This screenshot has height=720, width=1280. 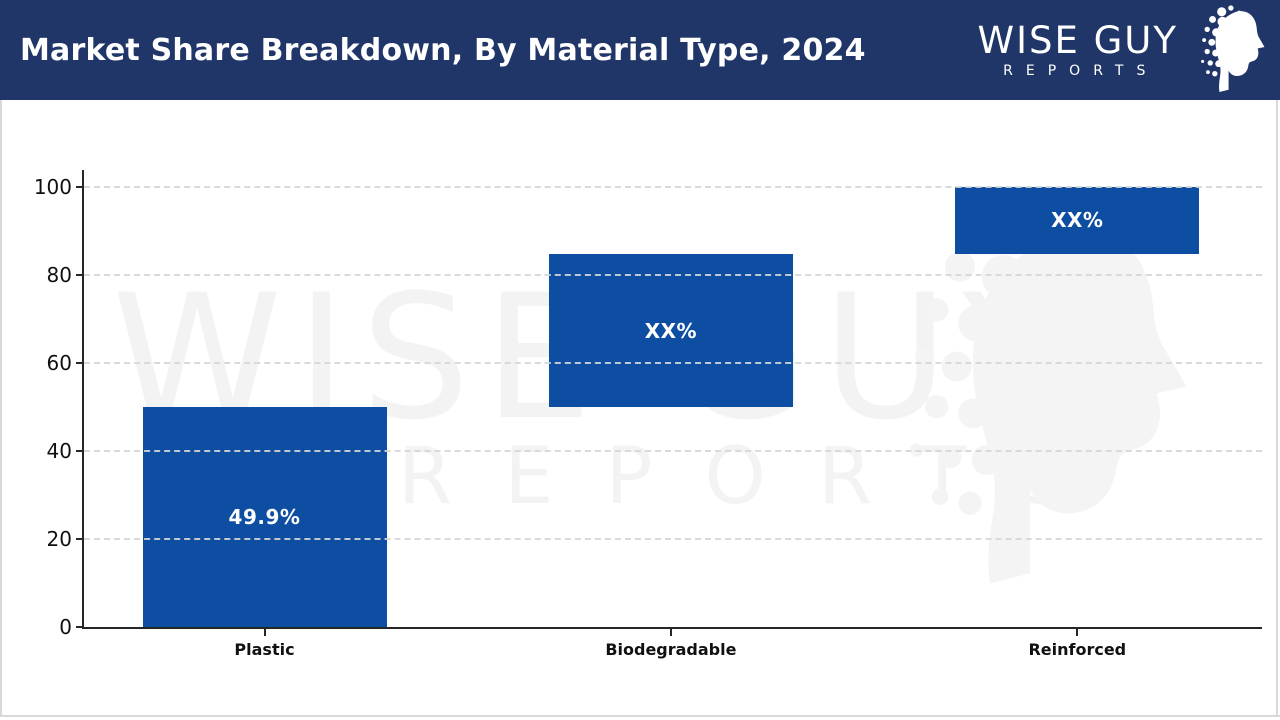 I want to click on y-axis-tick-label: 0, so click(x=65, y=627).